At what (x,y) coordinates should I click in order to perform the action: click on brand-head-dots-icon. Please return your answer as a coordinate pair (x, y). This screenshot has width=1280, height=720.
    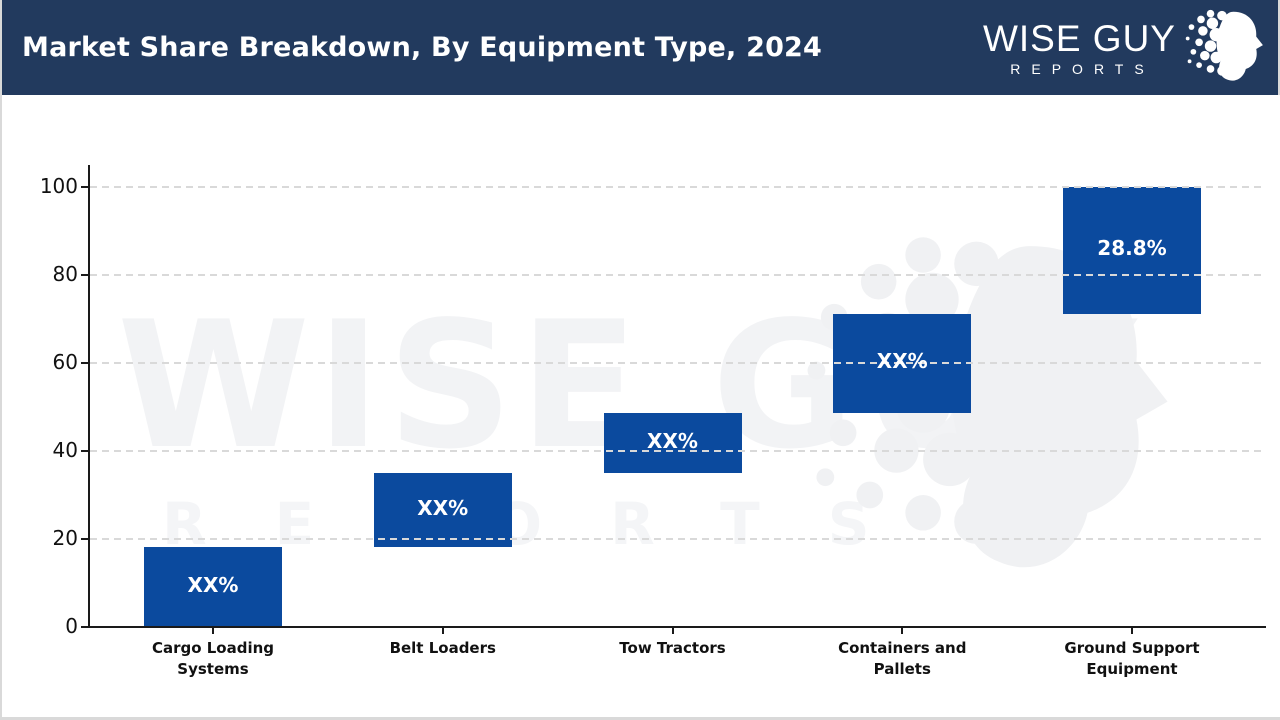
    Looking at the image, I should click on (1224, 45).